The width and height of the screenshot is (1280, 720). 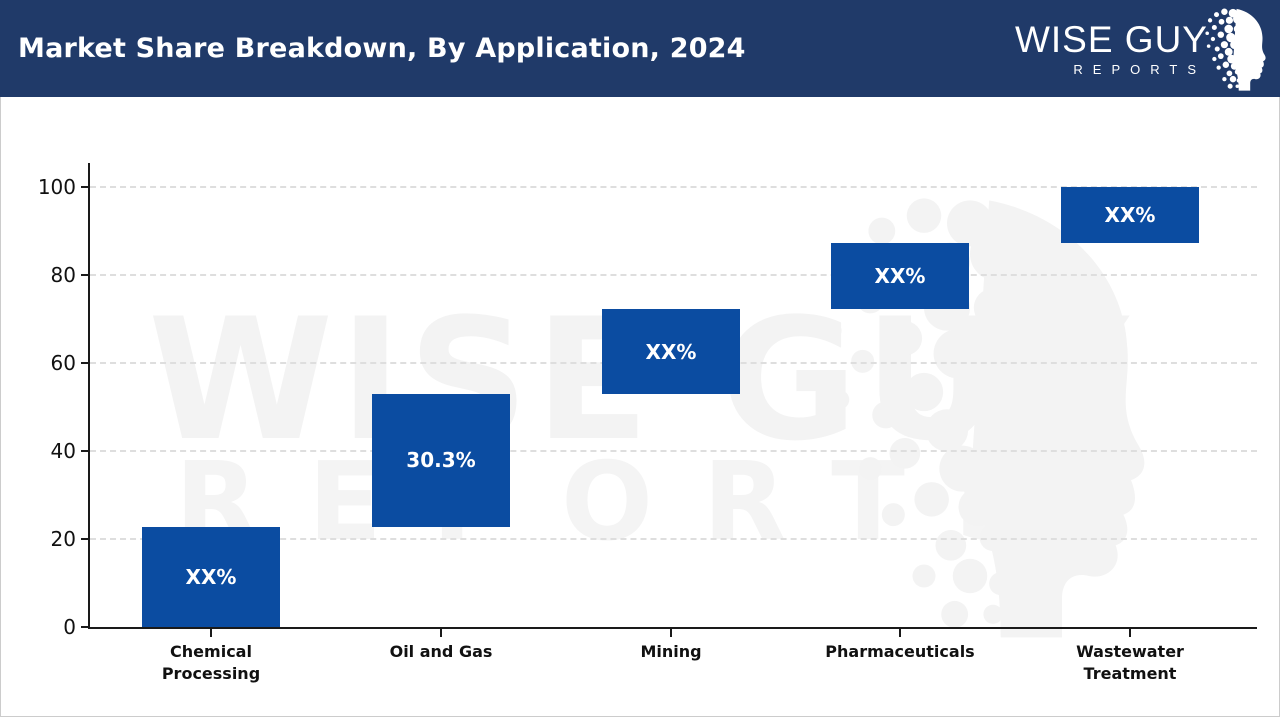 I want to click on brand-logo: WISE GUY REPORTS, so click(x=1143, y=49).